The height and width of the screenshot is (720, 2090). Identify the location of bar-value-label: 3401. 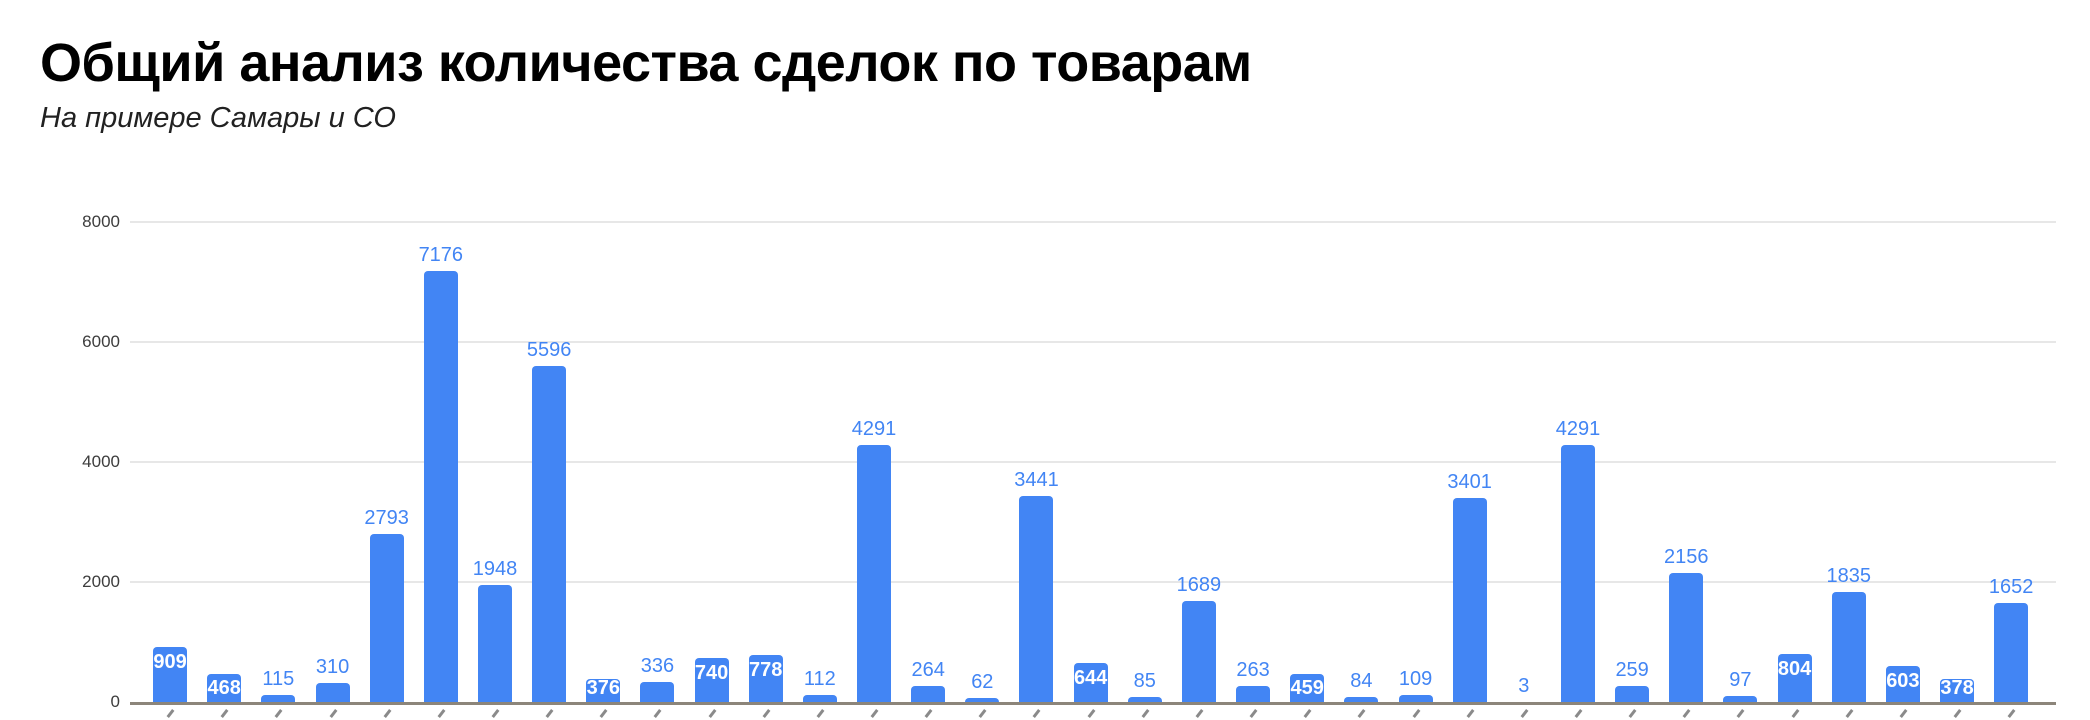
(1469, 481).